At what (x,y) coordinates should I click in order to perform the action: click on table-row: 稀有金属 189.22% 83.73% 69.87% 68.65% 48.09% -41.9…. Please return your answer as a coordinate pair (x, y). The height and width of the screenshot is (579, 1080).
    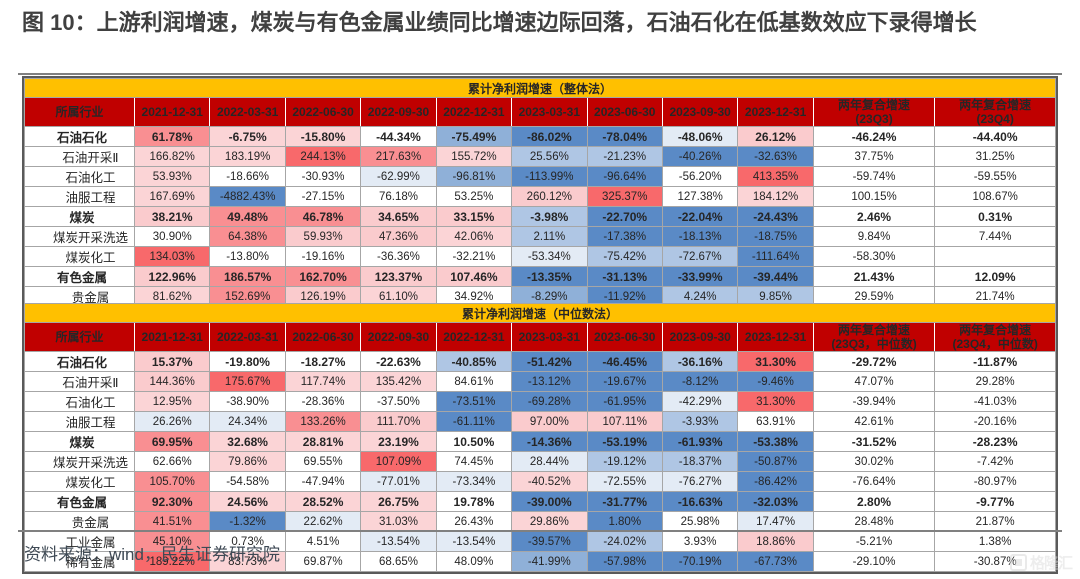
    Looking at the image, I should click on (540, 561).